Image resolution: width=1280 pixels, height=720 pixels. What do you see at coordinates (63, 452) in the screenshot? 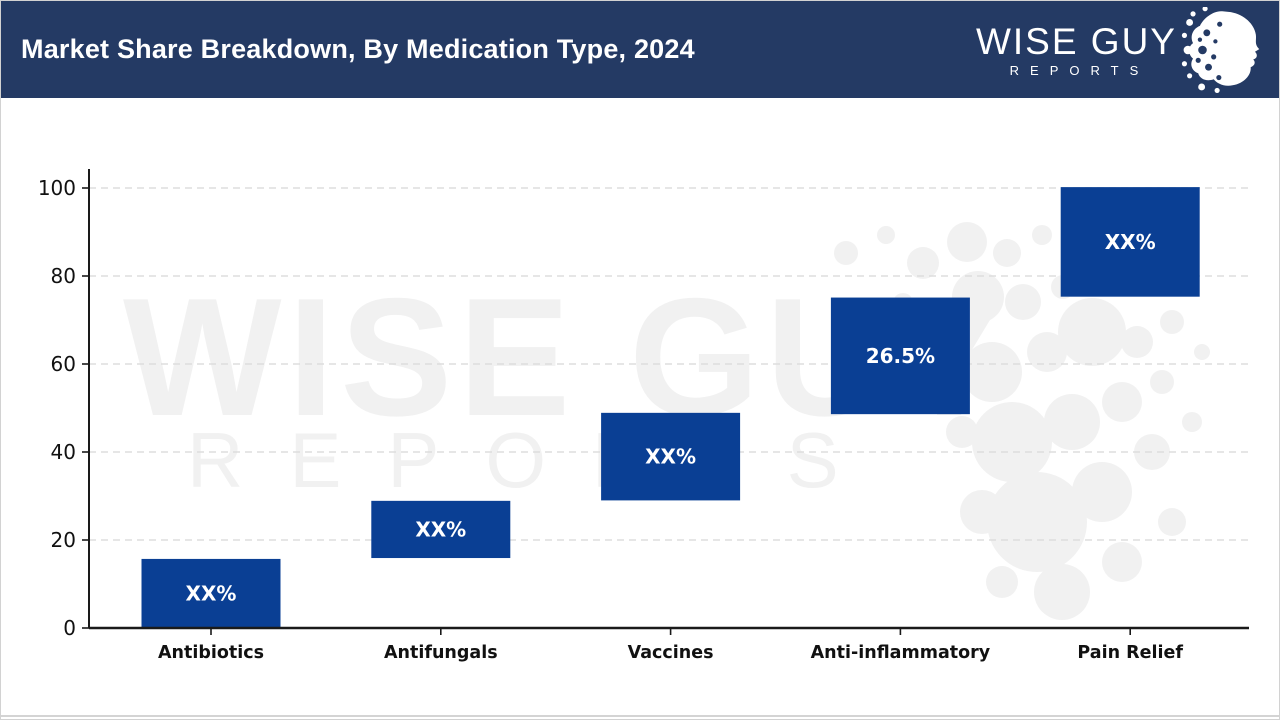
I see `y-tick-label: 40` at bounding box center [63, 452].